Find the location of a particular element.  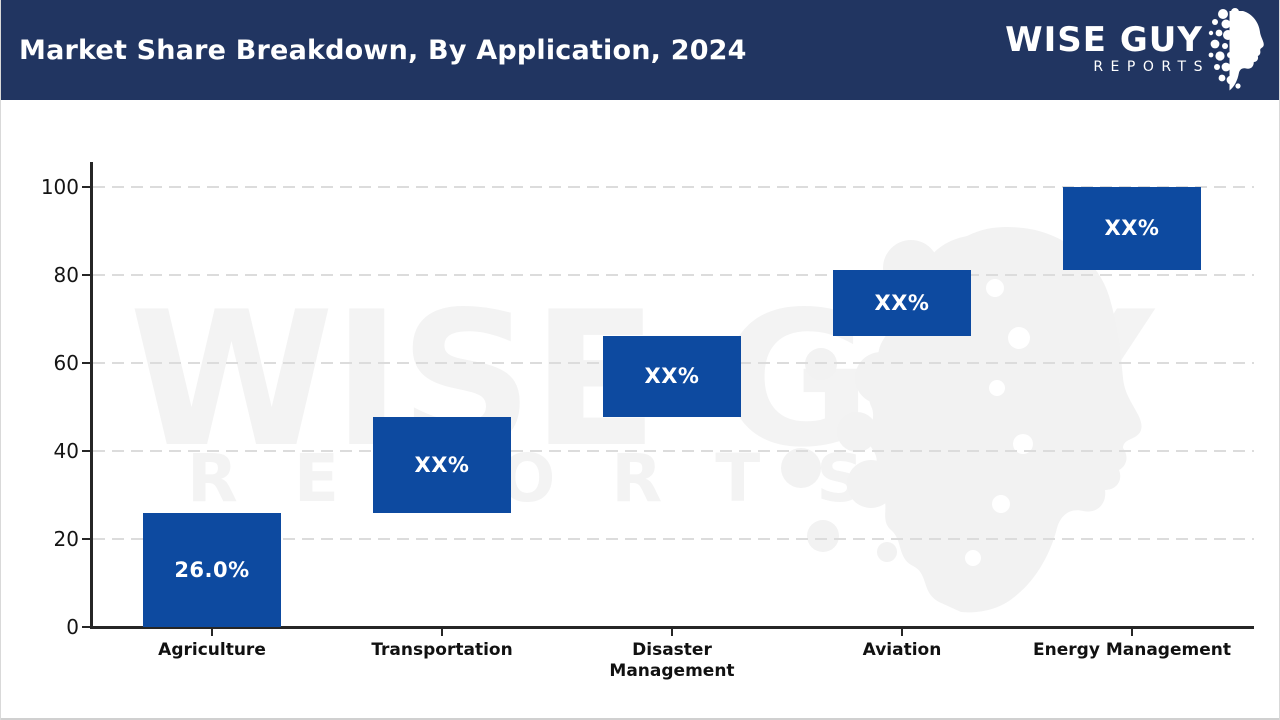

brand-logo: WISE GUY REPORTS is located at coordinates (1135, 49).